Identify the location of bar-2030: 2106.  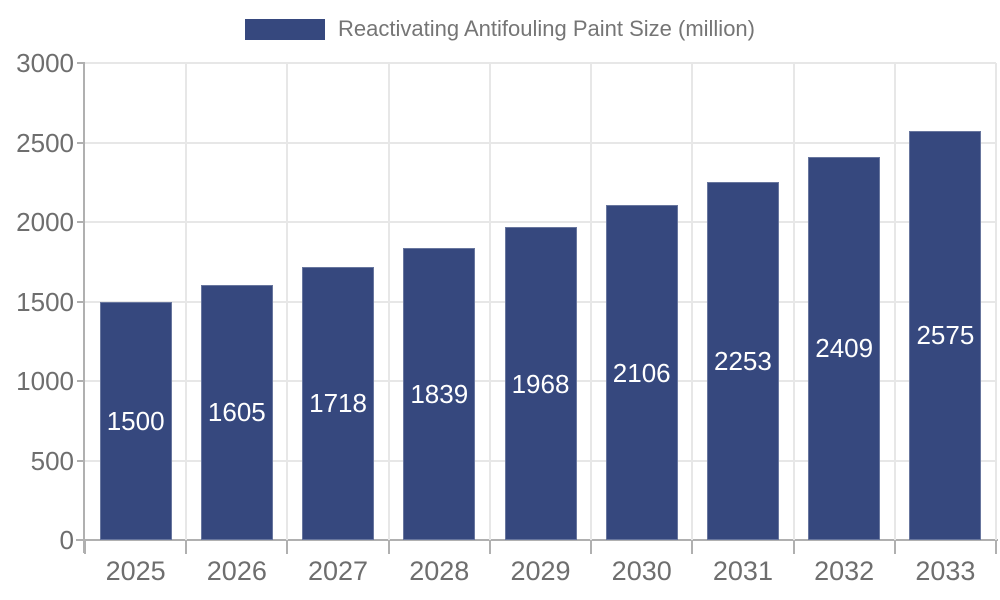
(641, 372).